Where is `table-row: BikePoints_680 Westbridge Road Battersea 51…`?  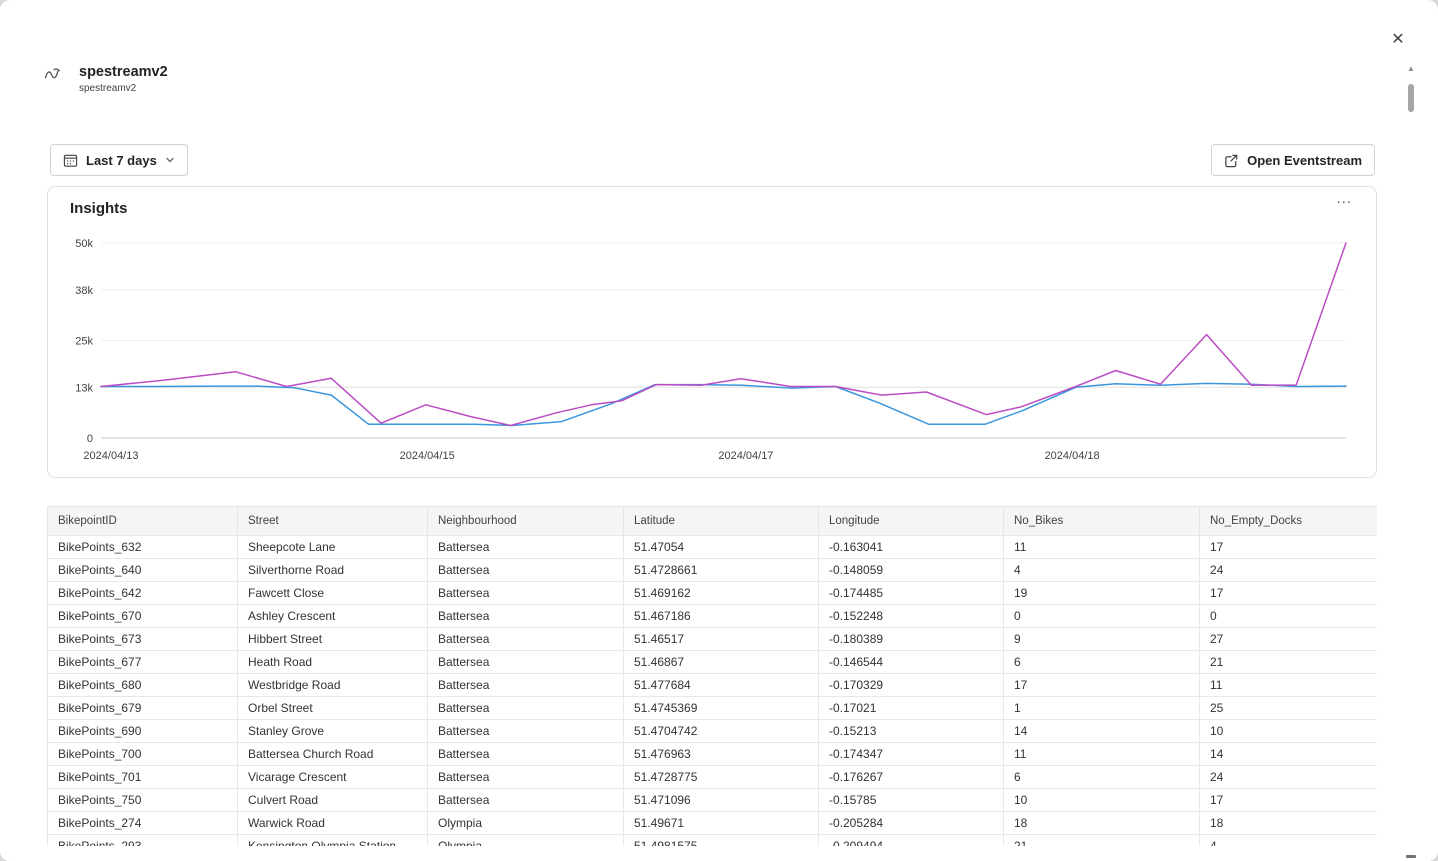
table-row: BikePoints_680 Westbridge Road Battersea 51… is located at coordinates (712, 685).